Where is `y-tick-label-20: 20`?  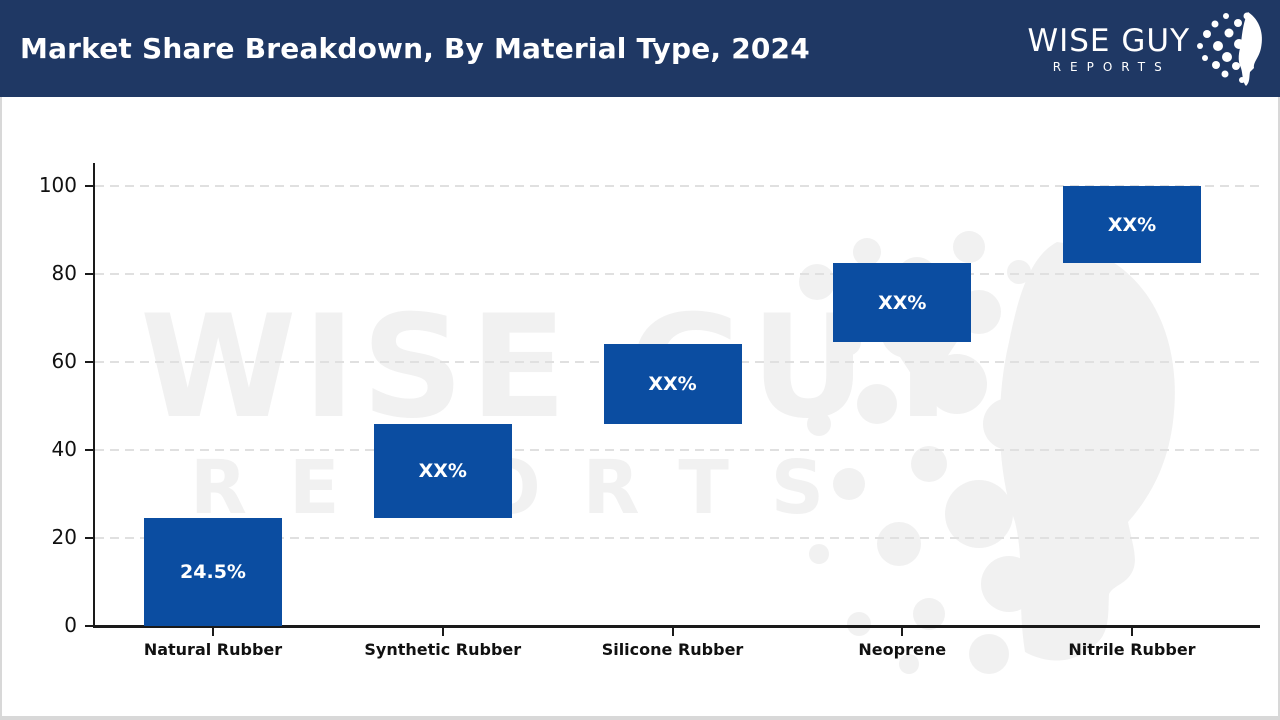 y-tick-label-20: 20 is located at coordinates (64, 537).